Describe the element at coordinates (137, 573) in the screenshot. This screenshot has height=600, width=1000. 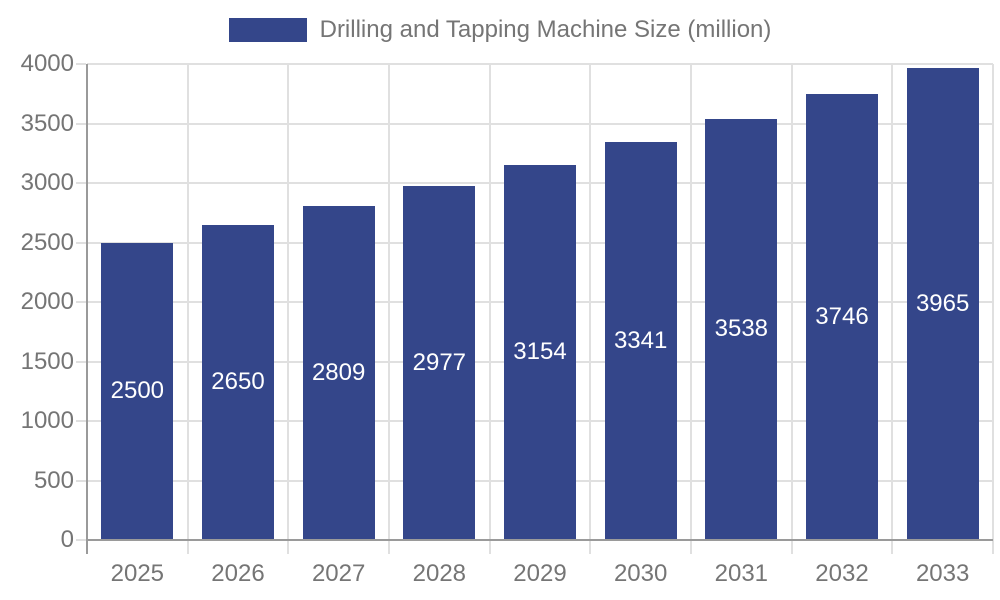
I see `x-axis-label-2025: 2025` at that location.